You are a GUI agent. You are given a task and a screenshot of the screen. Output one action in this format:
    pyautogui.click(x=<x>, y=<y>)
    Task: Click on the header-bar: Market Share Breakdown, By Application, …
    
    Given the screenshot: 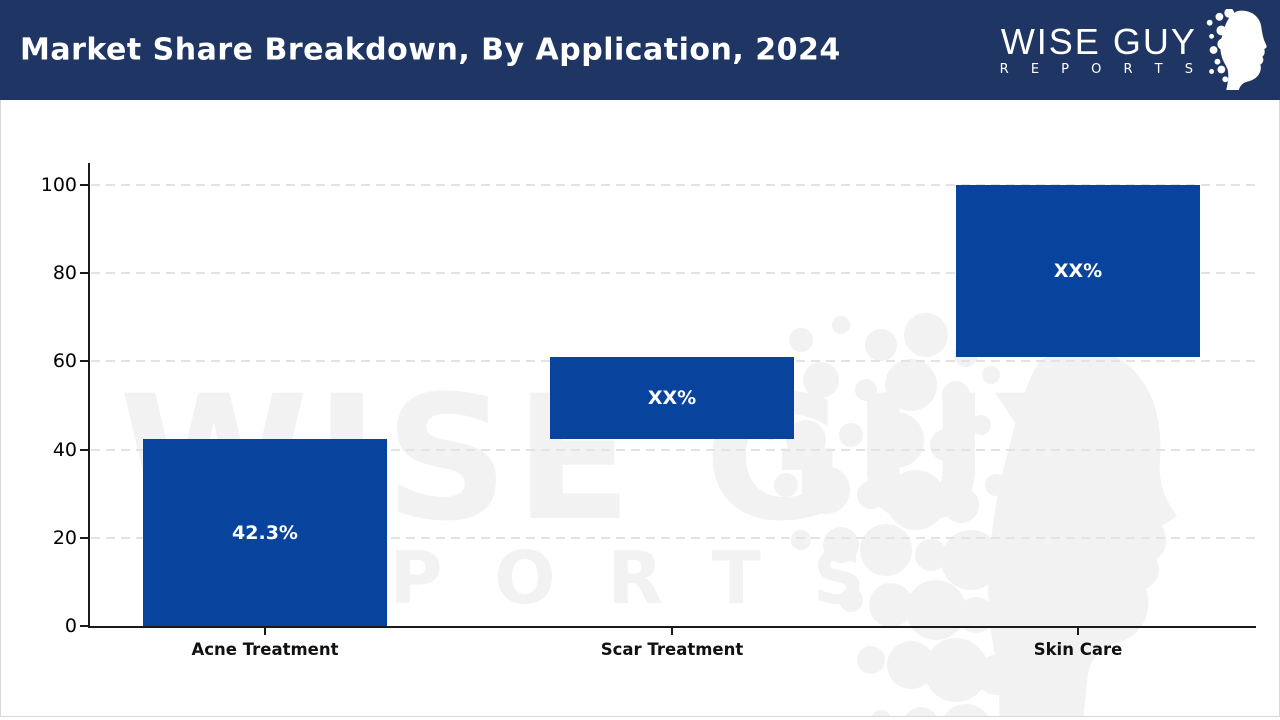 What is the action you would take?
    pyautogui.click(x=640, y=50)
    